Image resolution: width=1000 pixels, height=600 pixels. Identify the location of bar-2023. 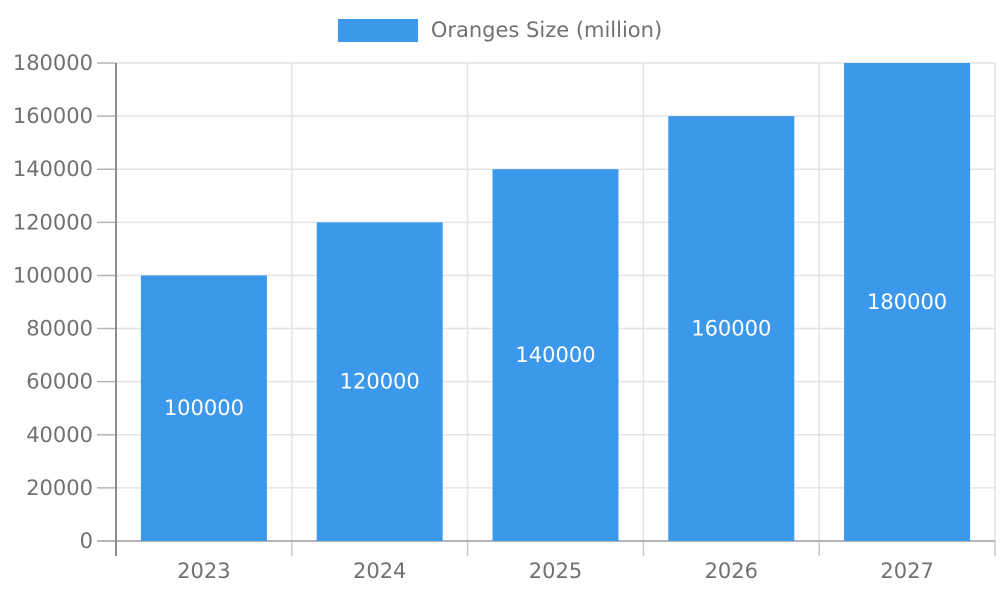
(203, 408).